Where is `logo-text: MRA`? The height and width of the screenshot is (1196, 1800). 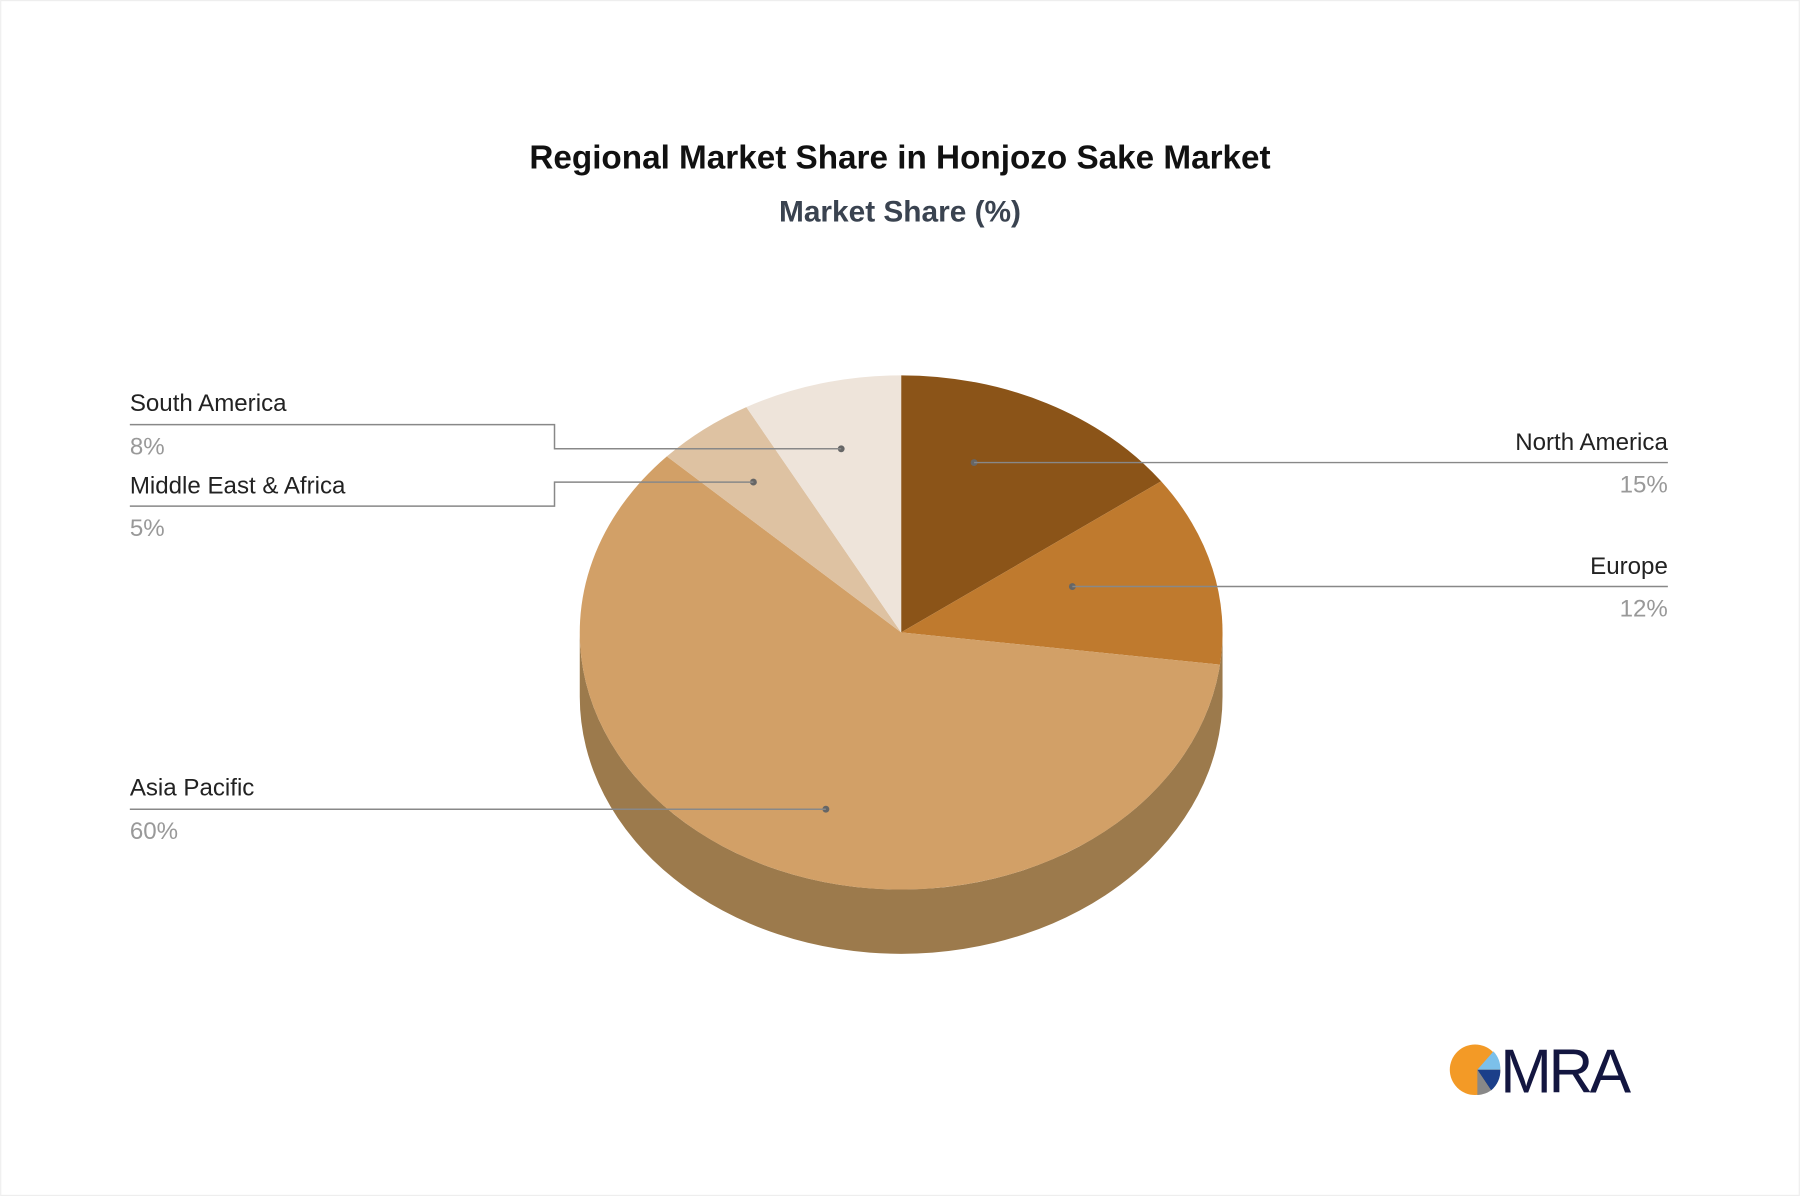
logo-text: MRA is located at coordinates (1565, 1072).